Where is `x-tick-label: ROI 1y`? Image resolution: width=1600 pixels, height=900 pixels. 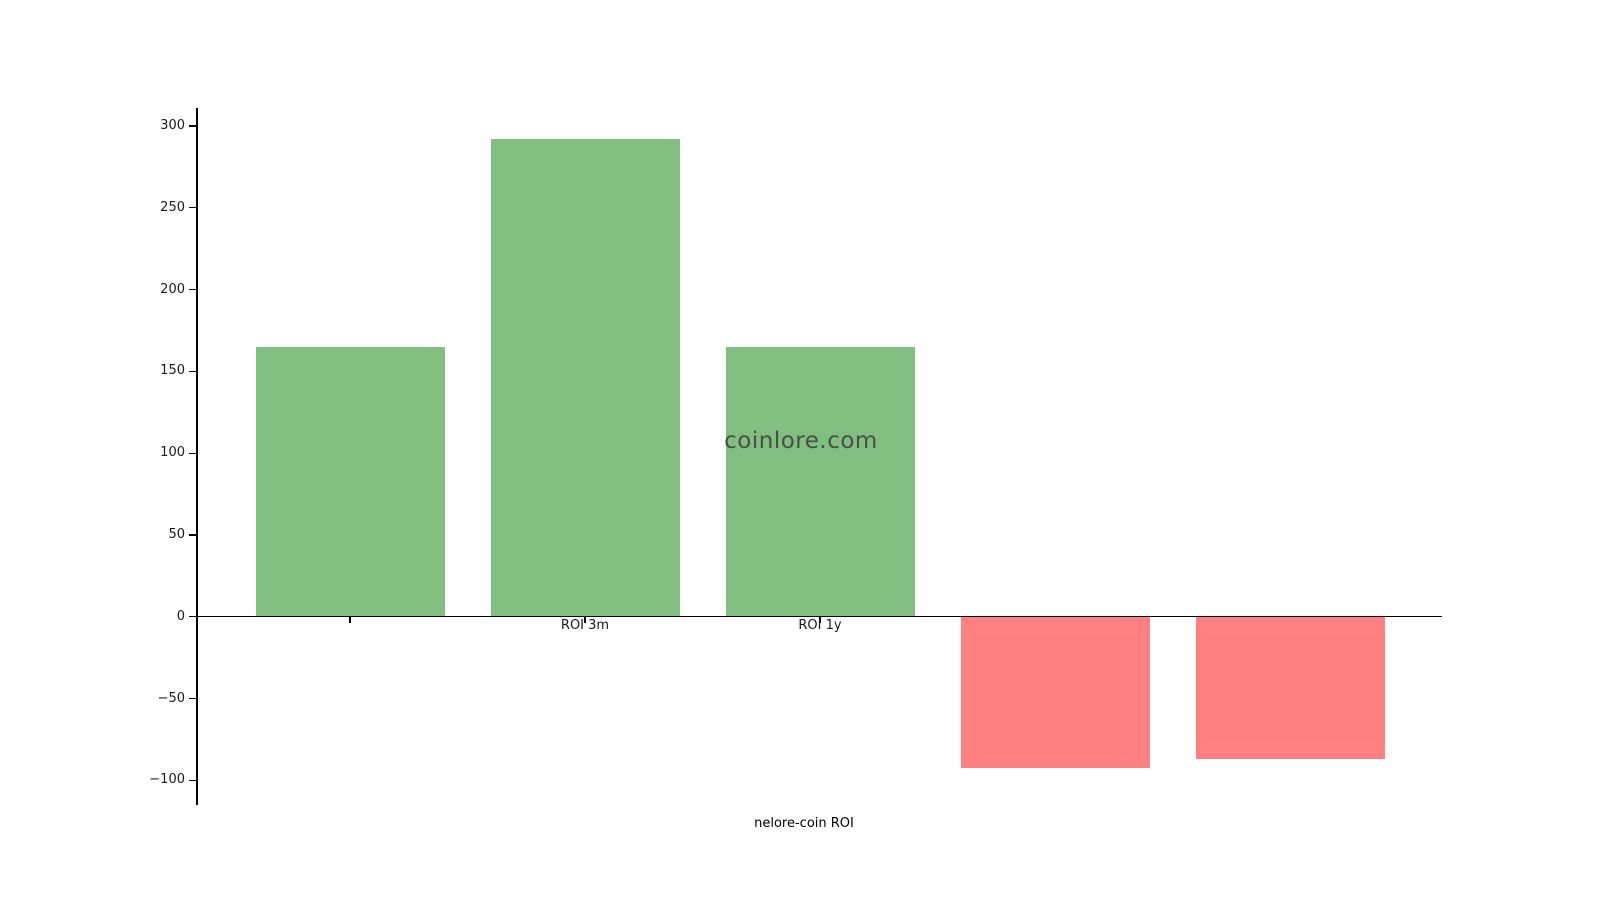
x-tick-label: ROI 1y is located at coordinates (820, 625).